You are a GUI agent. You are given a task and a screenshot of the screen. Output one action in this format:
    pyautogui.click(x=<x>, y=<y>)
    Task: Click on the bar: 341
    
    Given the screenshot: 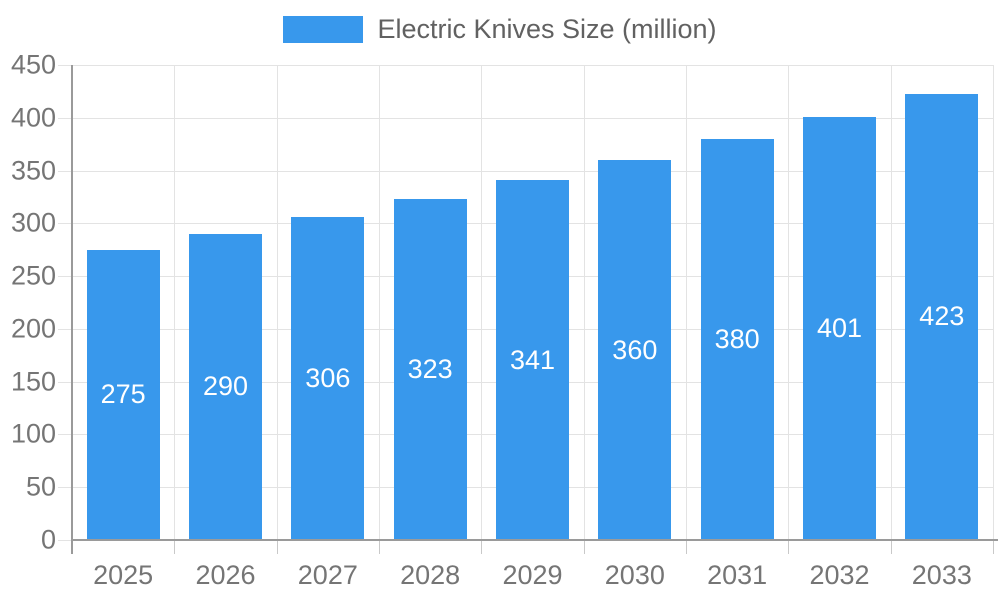 What is the action you would take?
    pyautogui.click(x=532, y=360)
    